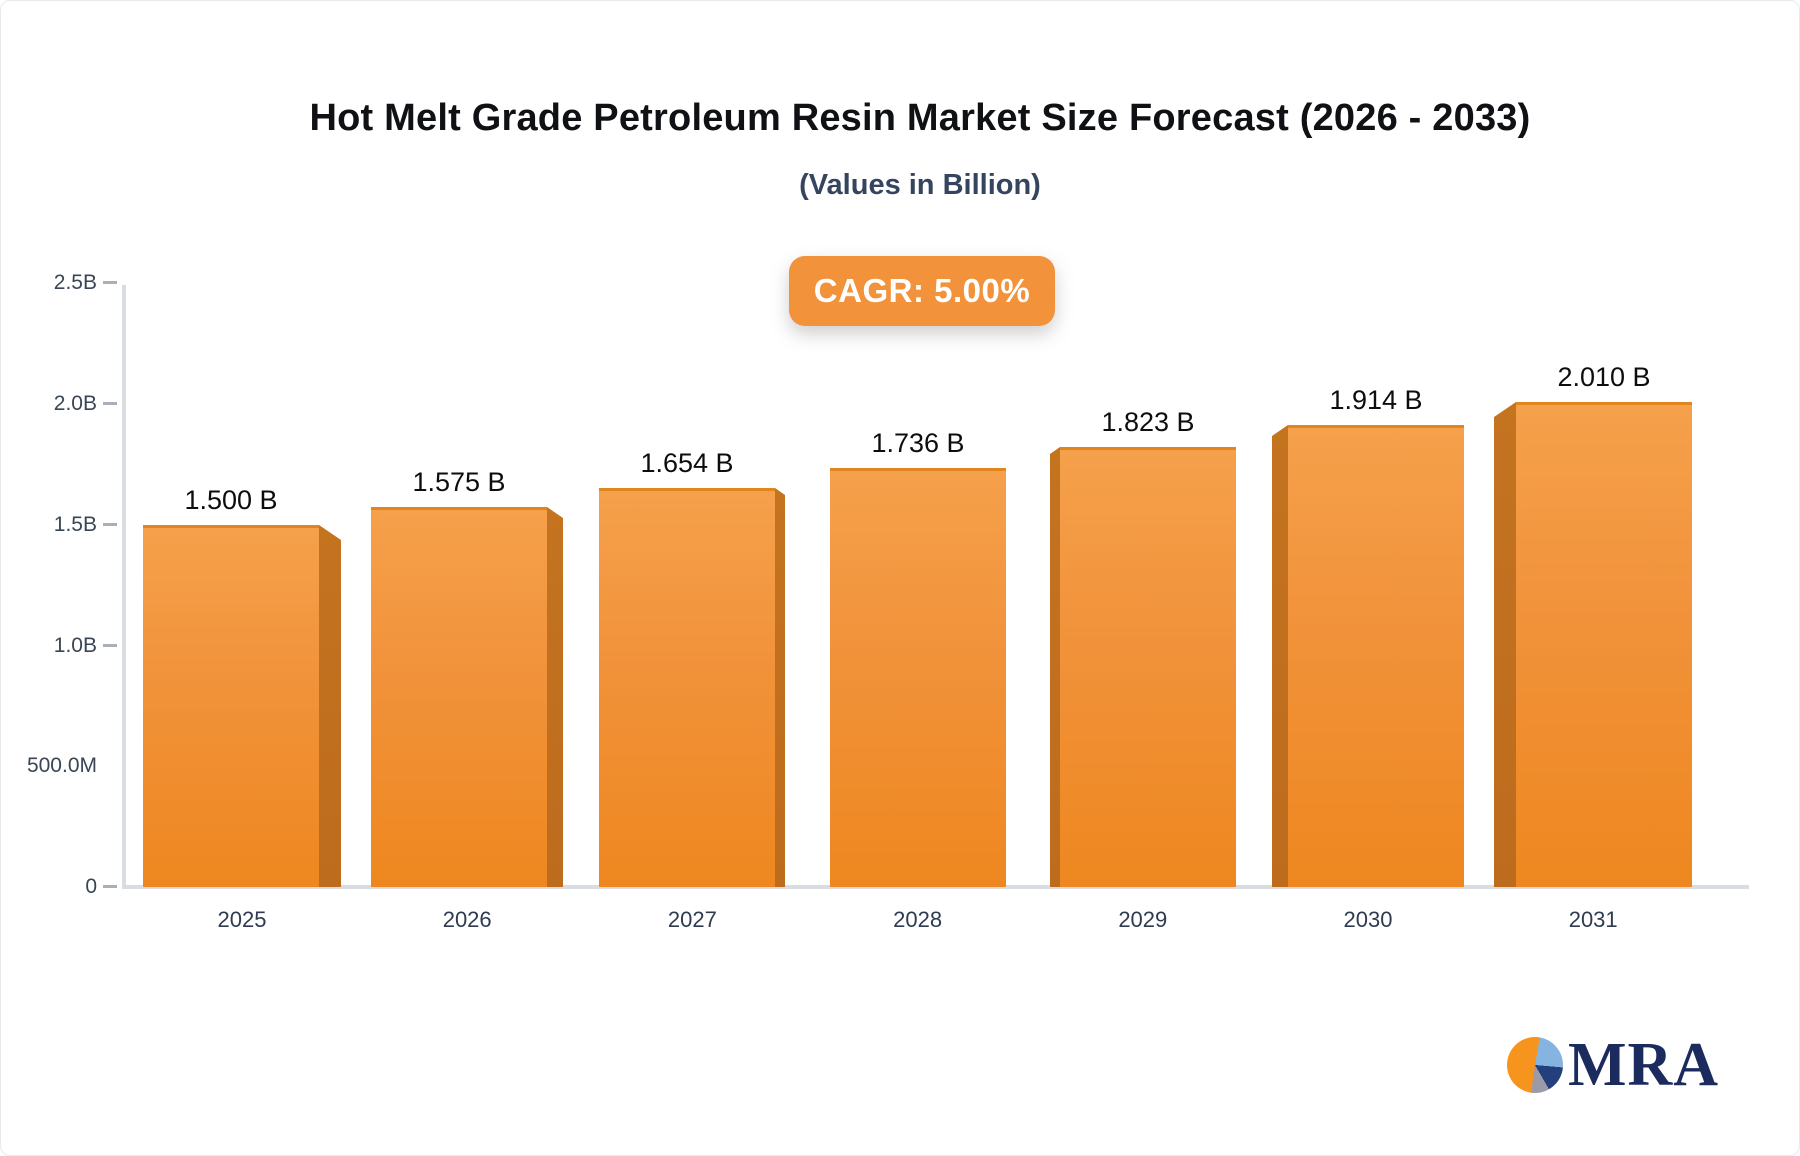 This screenshot has height=1156, width=1800. Describe the element at coordinates (1535, 1065) in the screenshot. I see `pie-chart-logo-icon` at that location.